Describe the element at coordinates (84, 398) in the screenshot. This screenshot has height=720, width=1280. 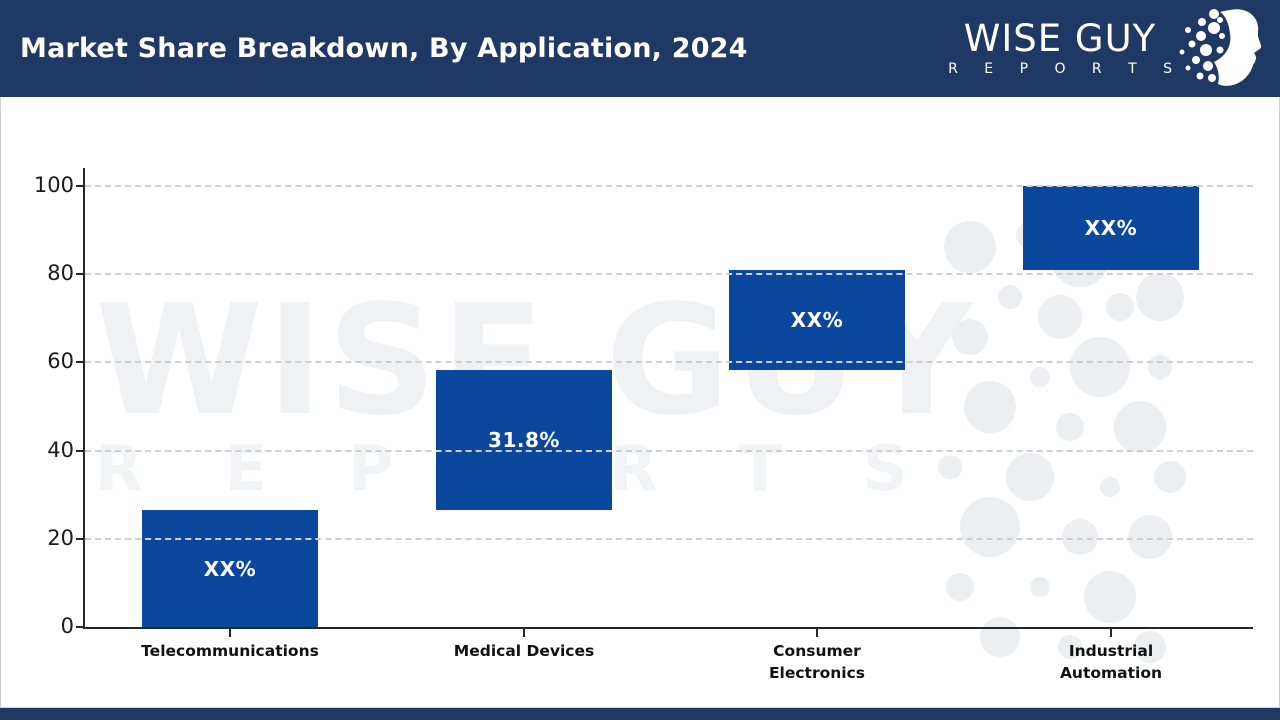
I see `y-axis-line` at that location.